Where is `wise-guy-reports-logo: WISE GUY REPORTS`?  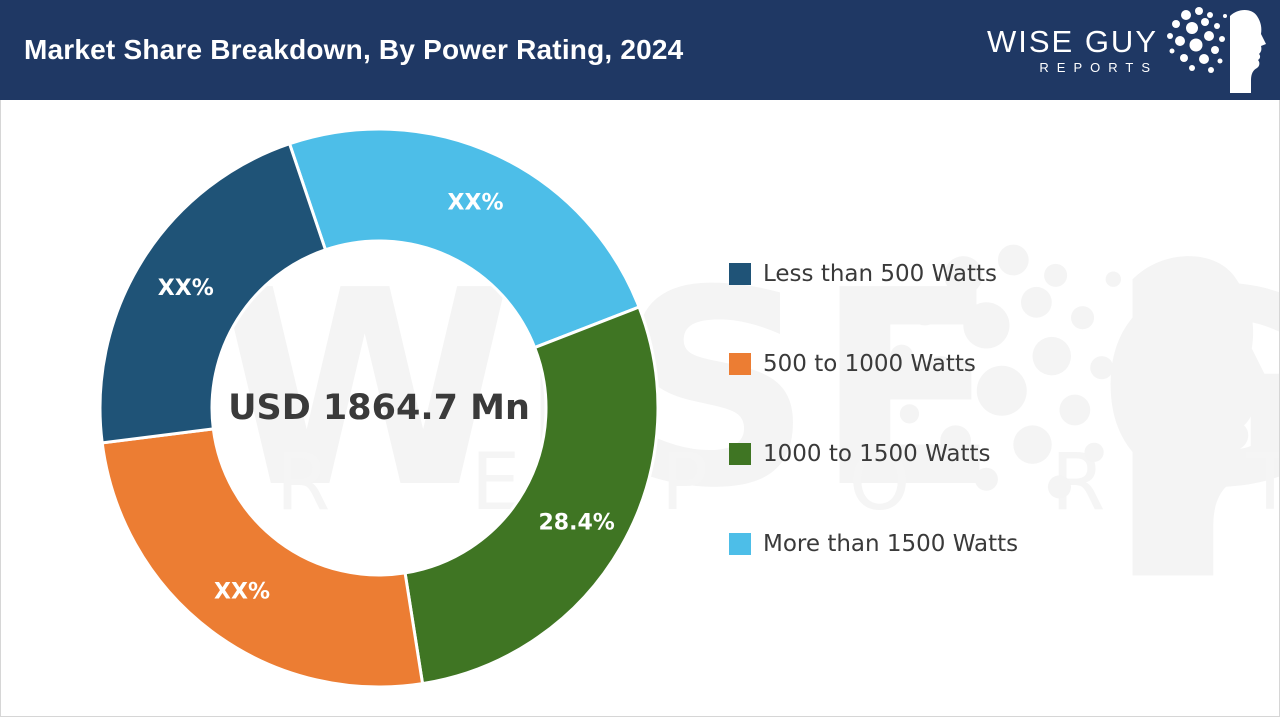
wise-guy-reports-logo: WISE GUY REPORTS is located at coordinates (1126, 50).